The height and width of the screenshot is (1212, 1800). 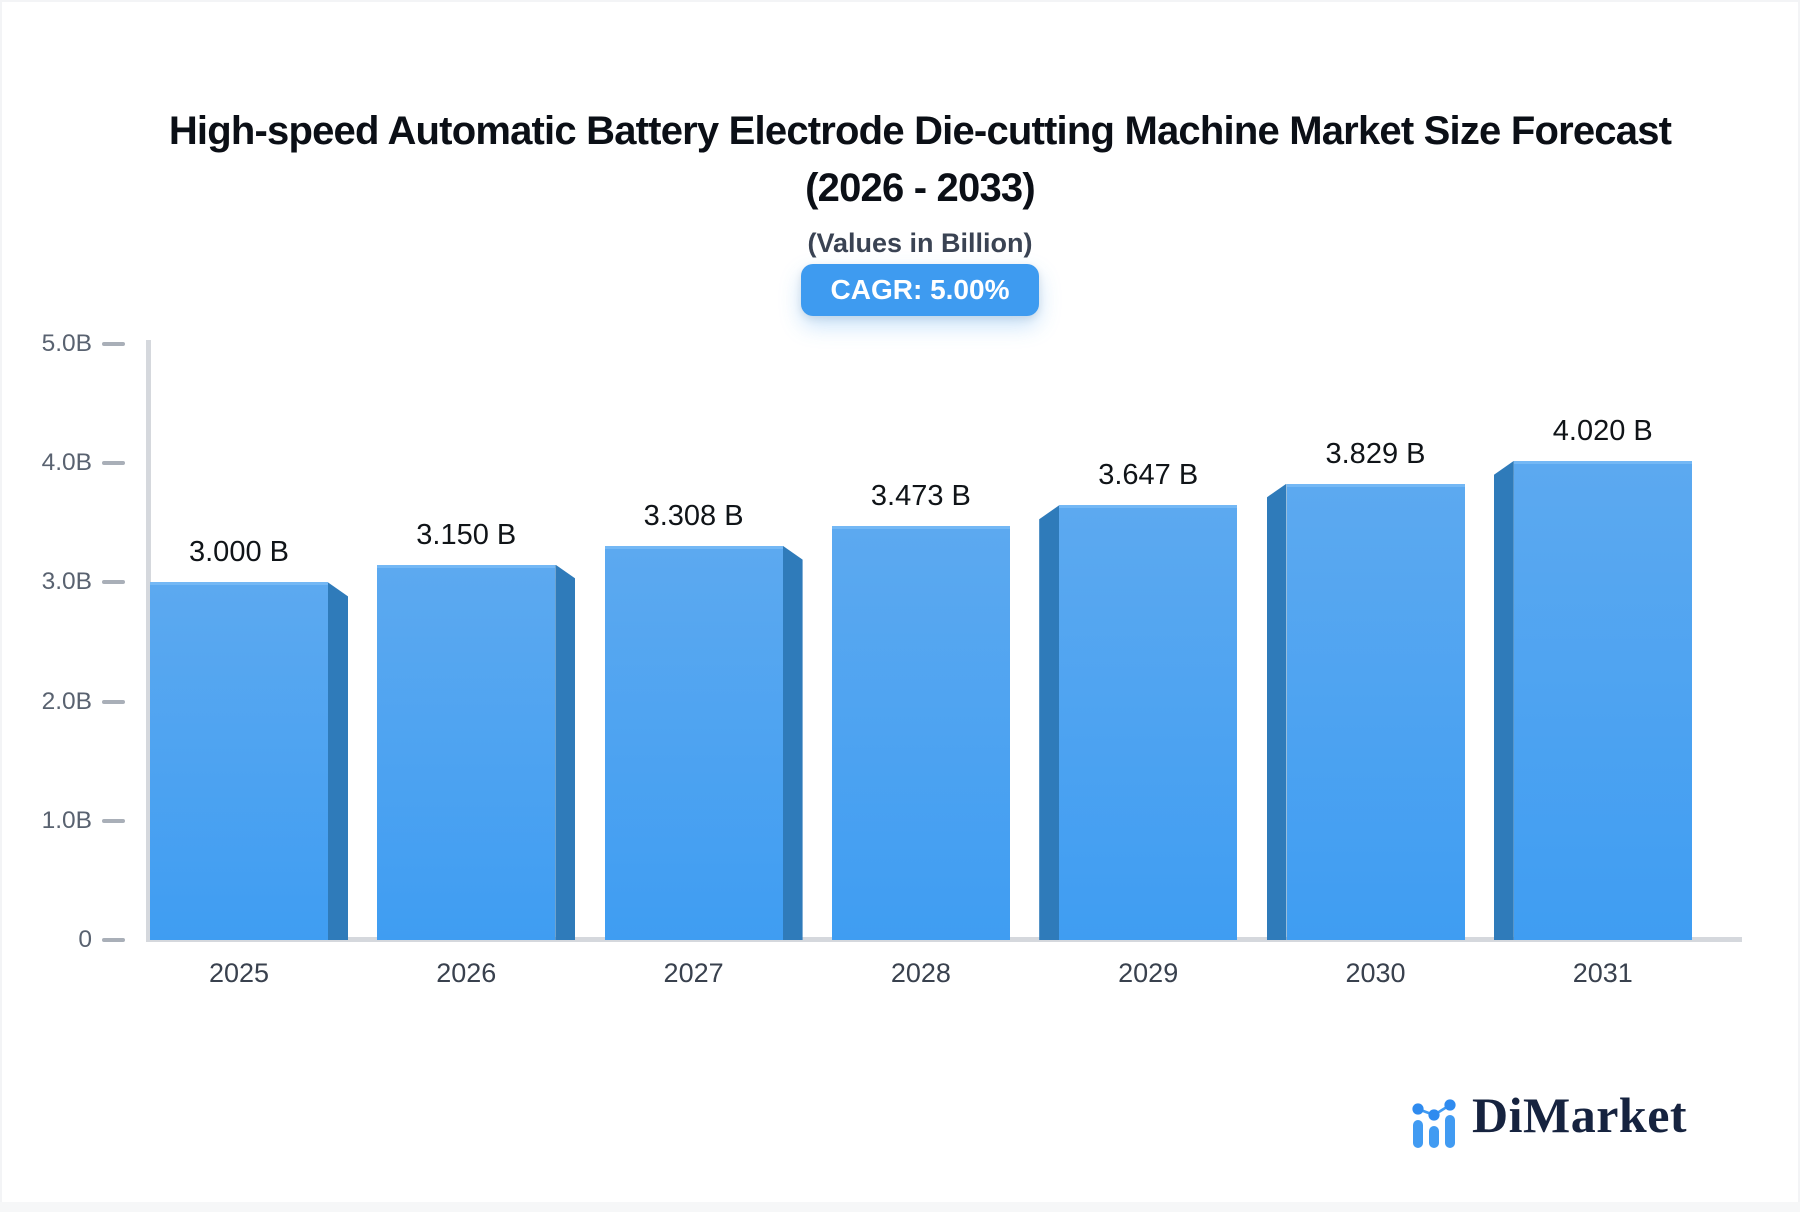 What do you see at coordinates (1602, 700) in the screenshot?
I see `bar-2031` at bounding box center [1602, 700].